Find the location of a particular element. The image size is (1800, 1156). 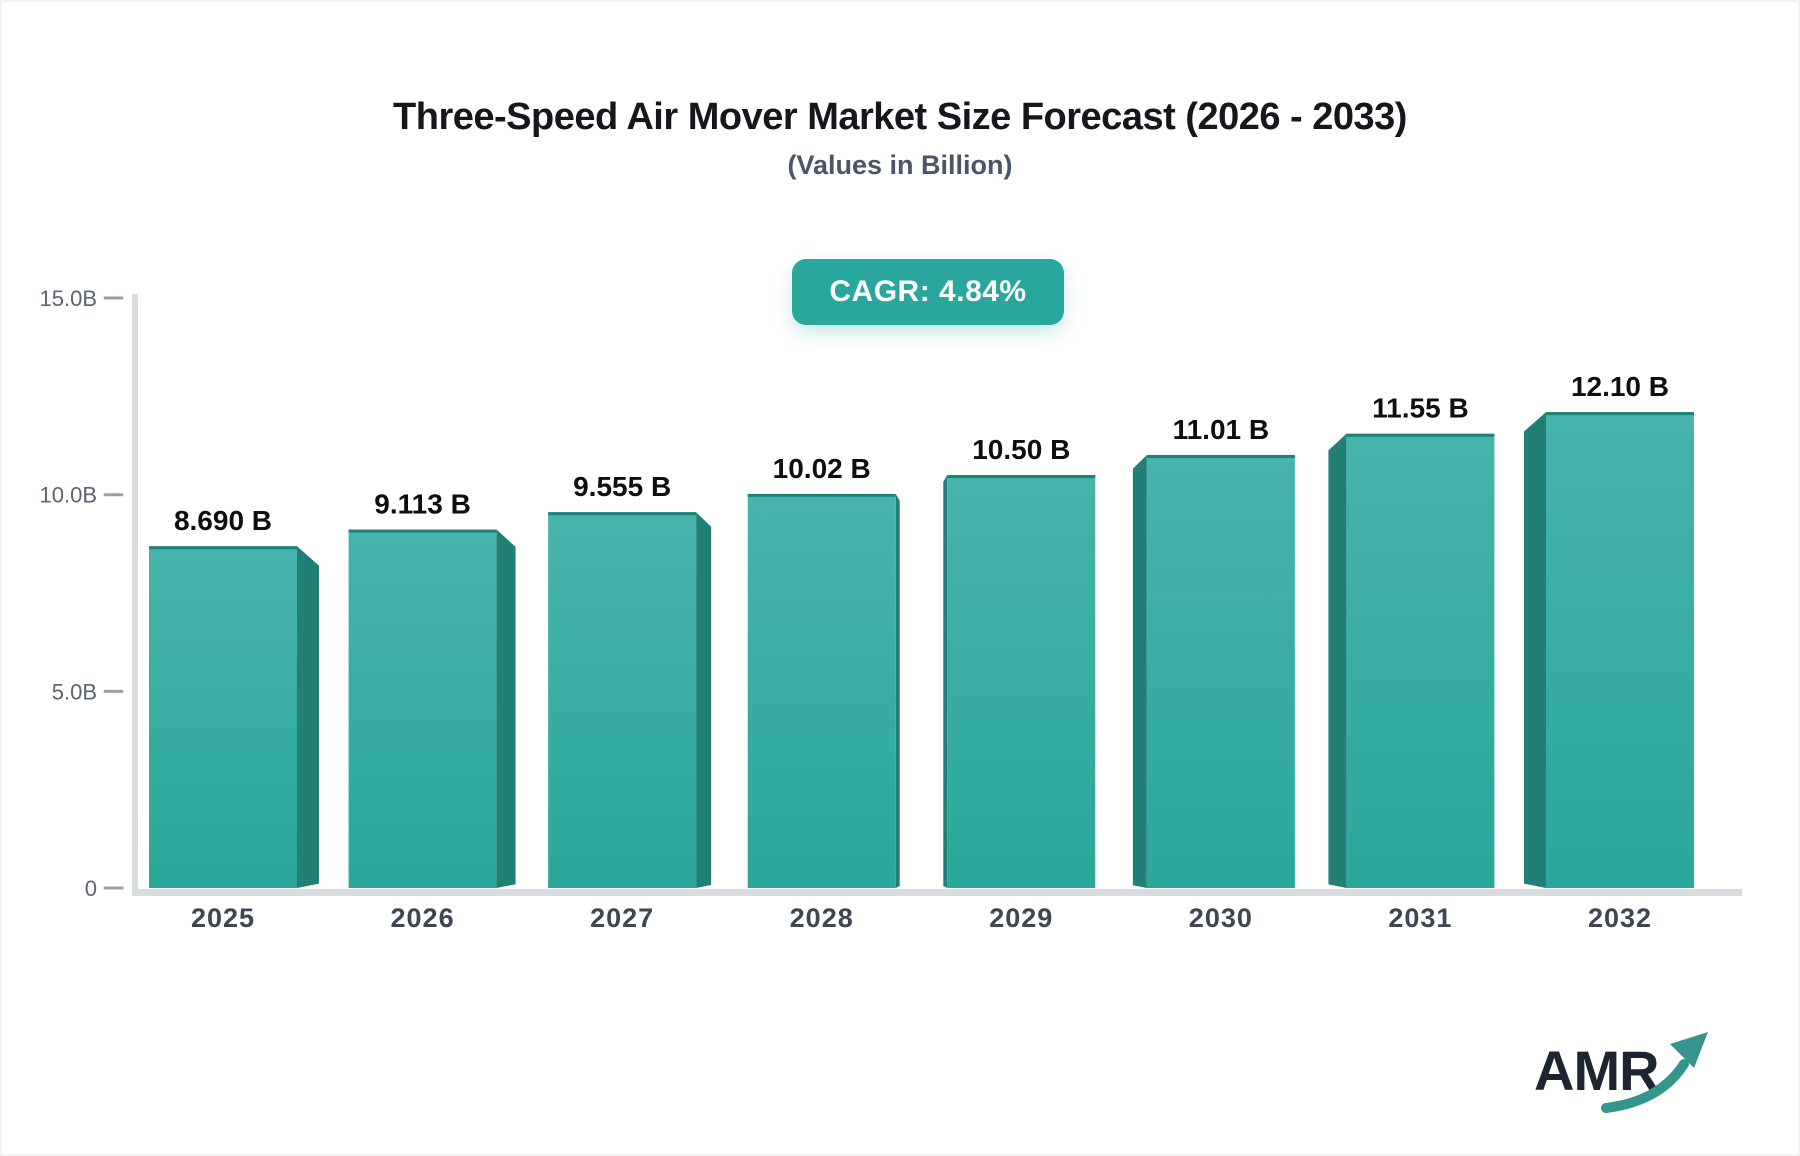

x-axis-label: 2031 is located at coordinates (1420, 918).